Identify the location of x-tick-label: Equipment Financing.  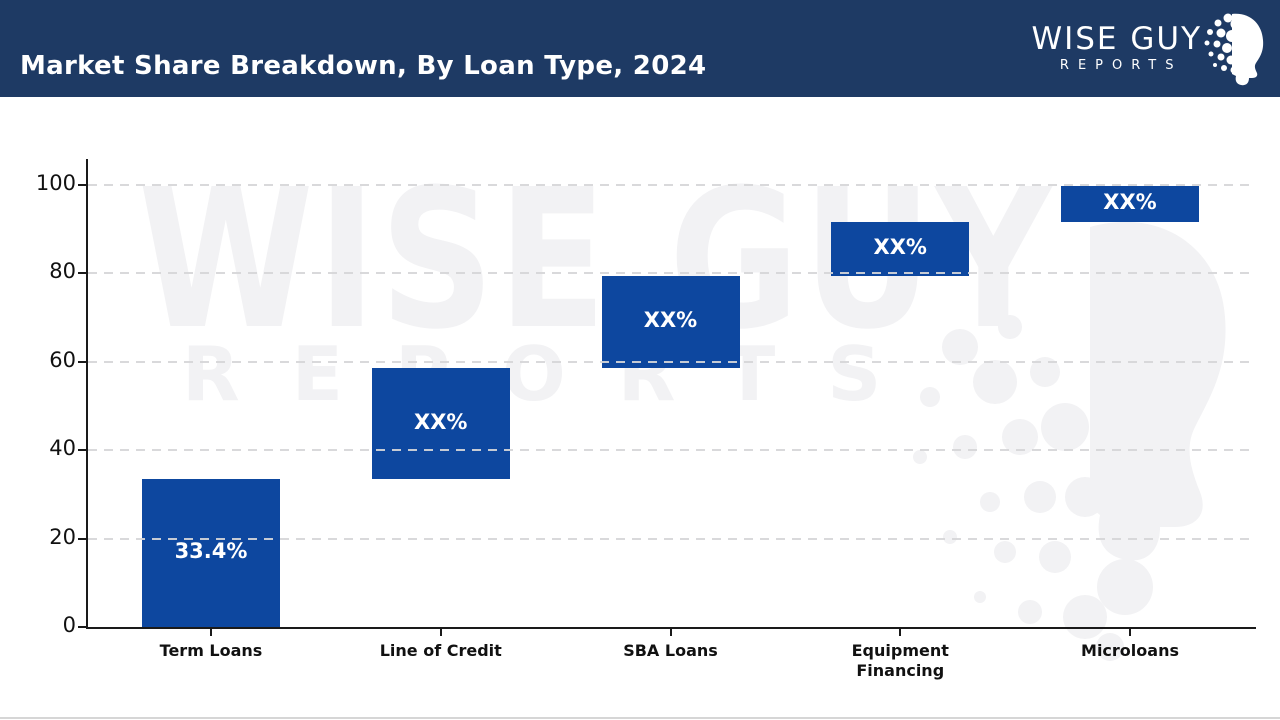
(900, 660).